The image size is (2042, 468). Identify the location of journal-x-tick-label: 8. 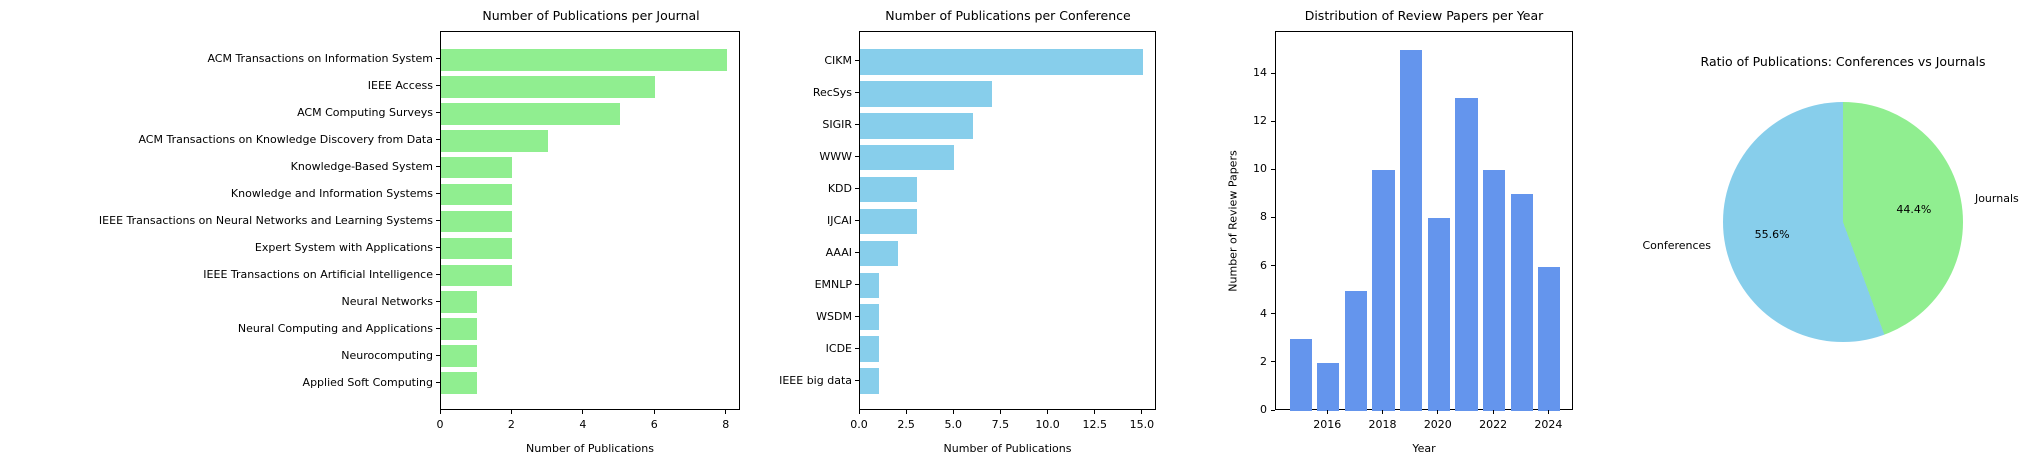
(726, 424).